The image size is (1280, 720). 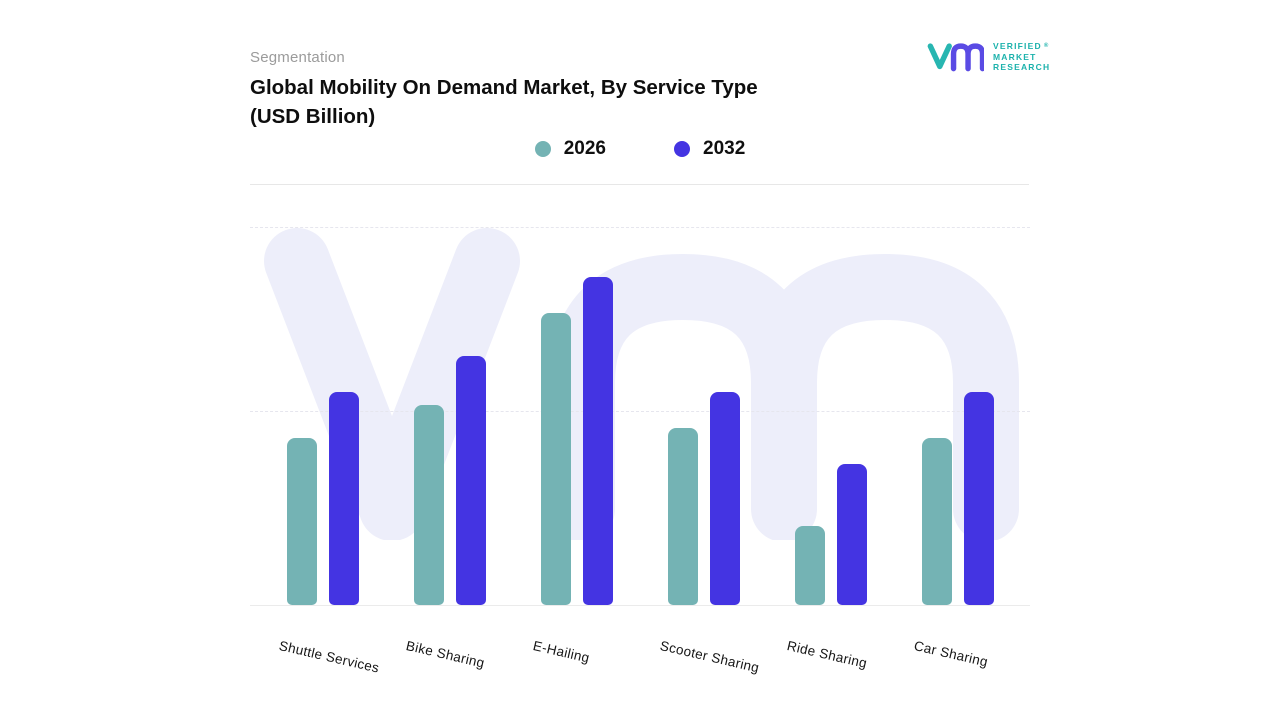 I want to click on vmr-logo-icon, so click(x=955, y=57).